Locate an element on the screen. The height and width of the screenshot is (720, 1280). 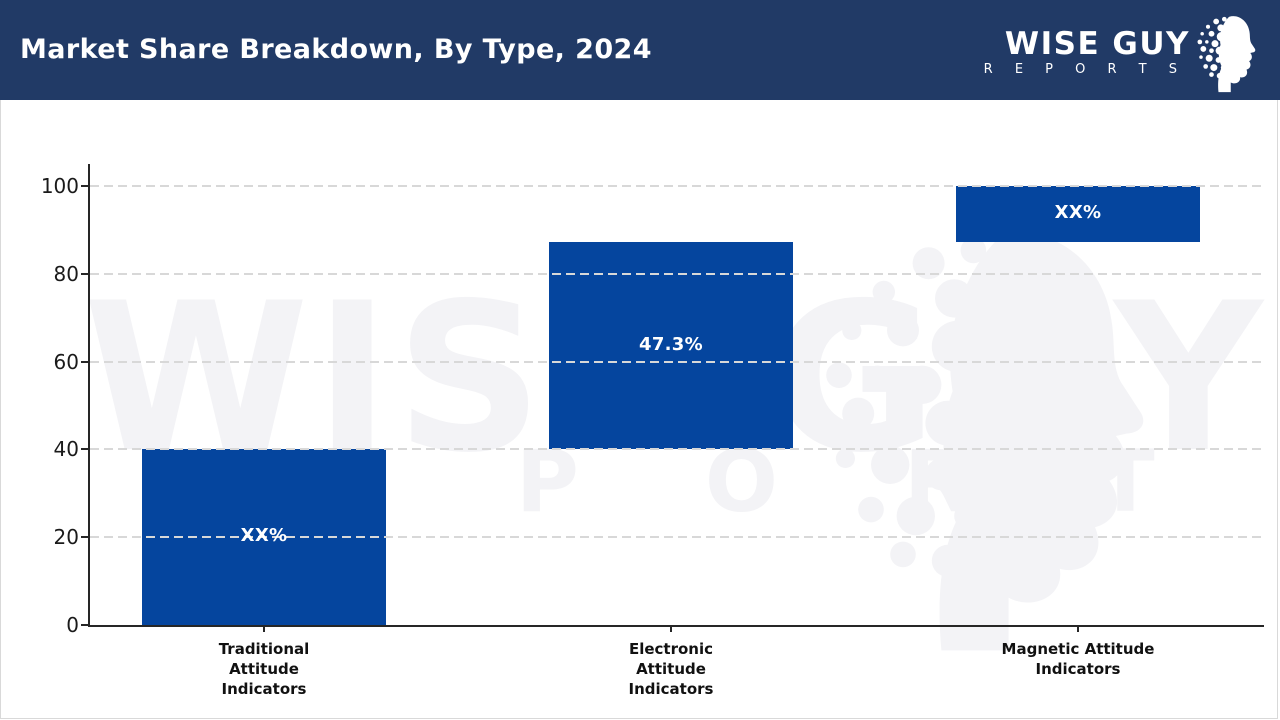
y-tick-label: 80 is located at coordinates (66, 273).